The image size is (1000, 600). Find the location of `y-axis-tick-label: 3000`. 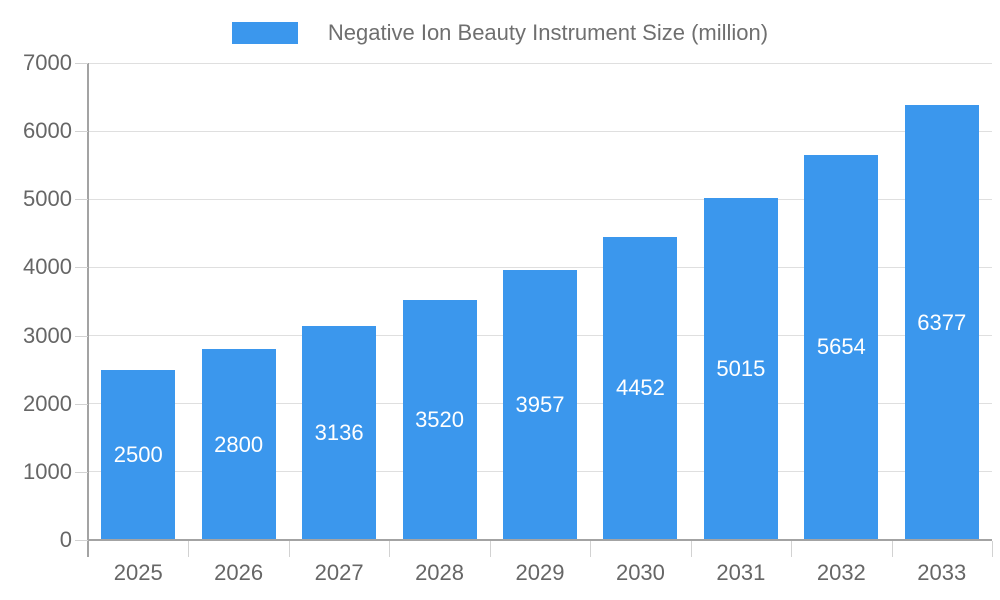

y-axis-tick-label: 3000 is located at coordinates (47, 335).